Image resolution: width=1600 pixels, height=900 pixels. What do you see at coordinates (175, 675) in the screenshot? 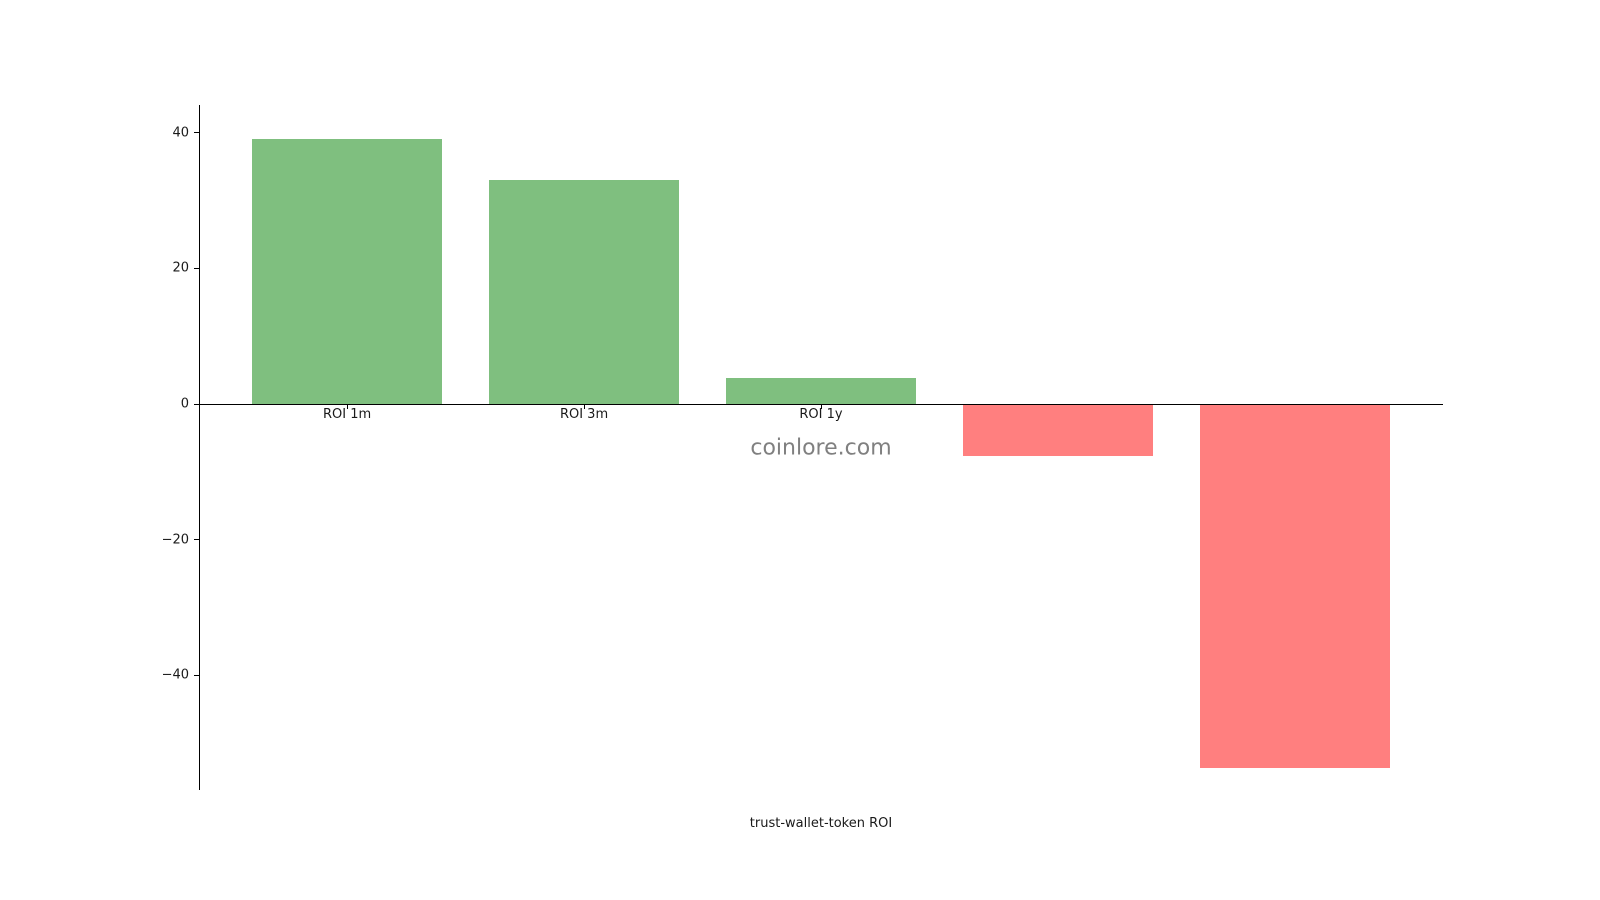
I see `y-tick-label: −40` at bounding box center [175, 675].